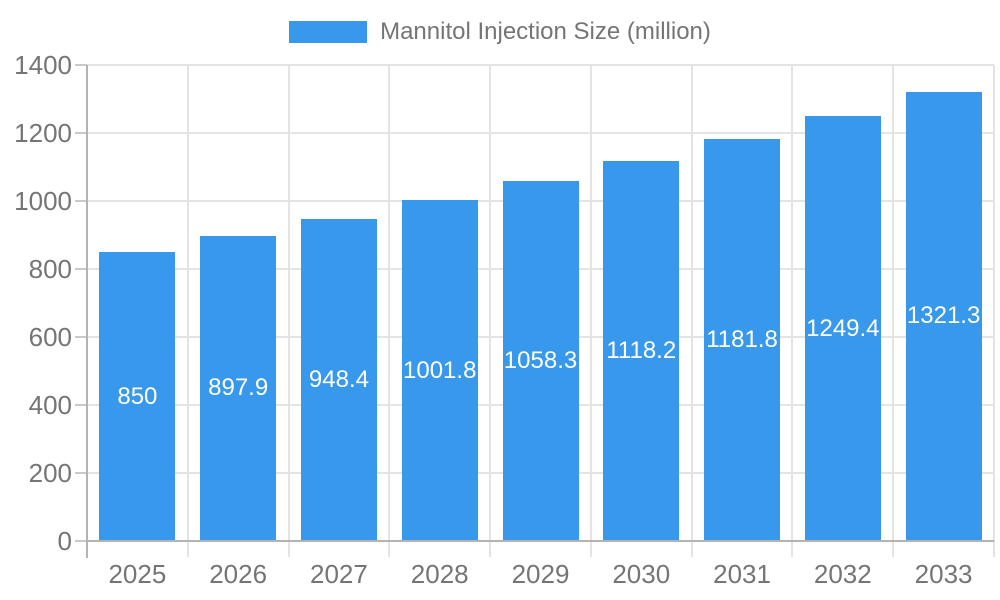 This screenshot has height=600, width=1000. Describe the element at coordinates (238, 574) in the screenshot. I see `x-tick-label: 2026` at that location.